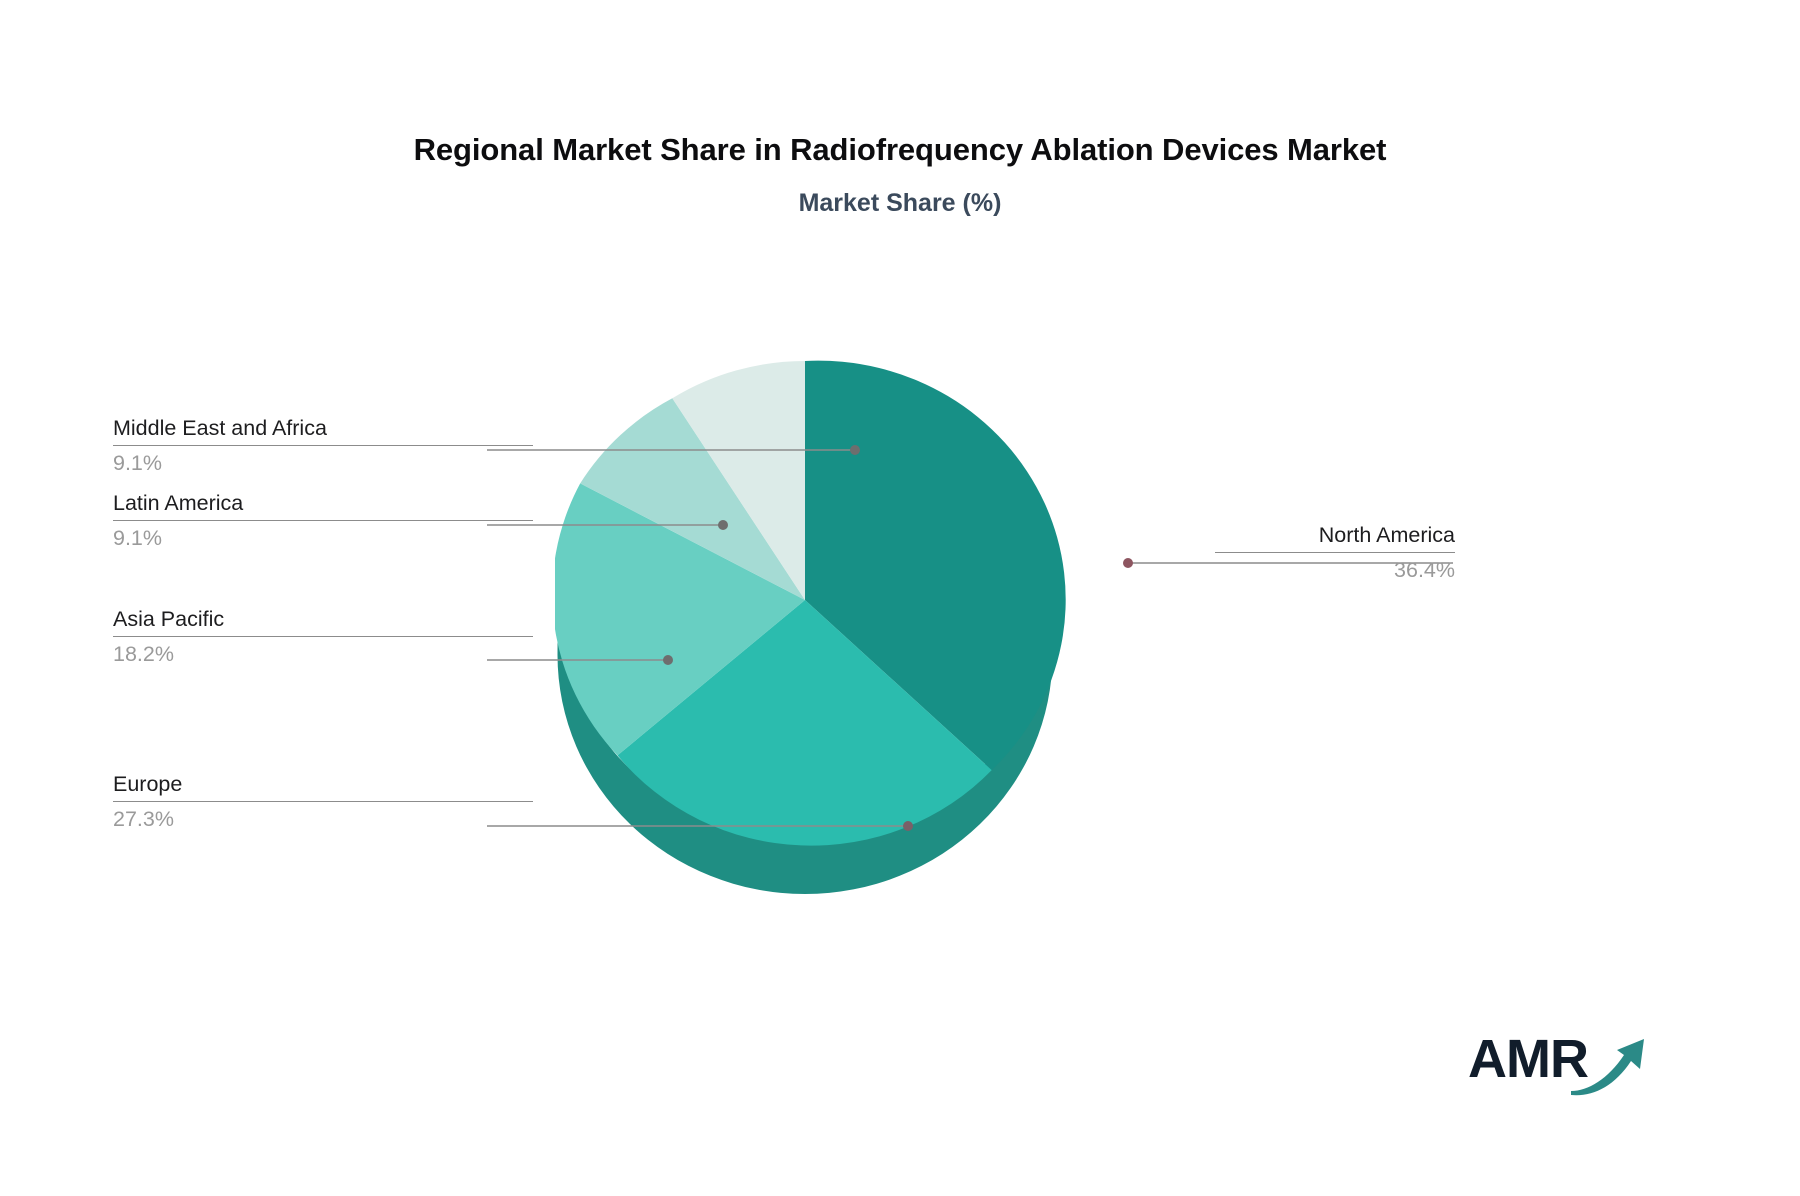 The width and height of the screenshot is (1800, 1196). Describe the element at coordinates (1607, 1067) in the screenshot. I see `growth-arrow-icon` at that location.